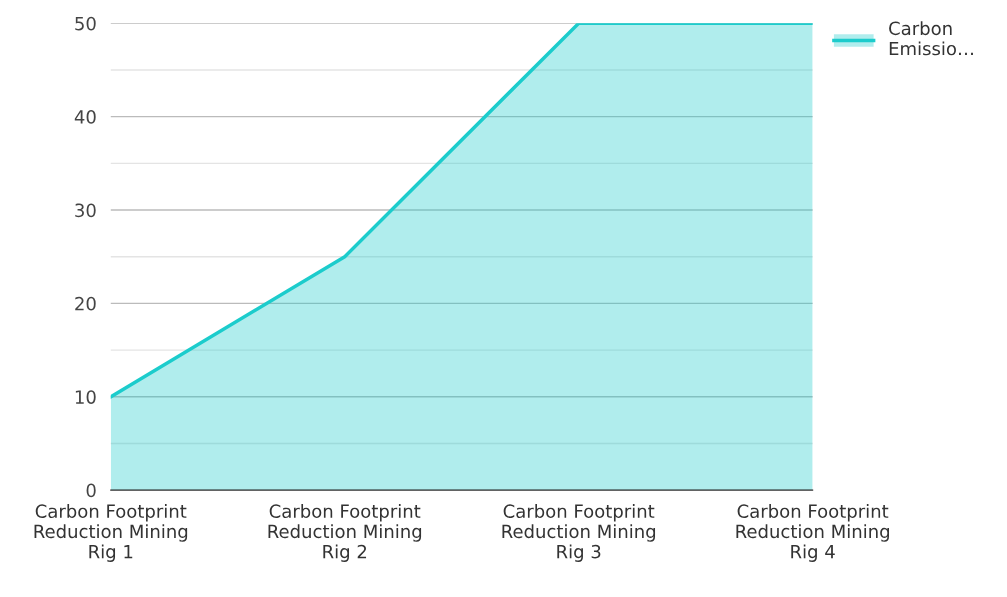  What do you see at coordinates (85, 23) in the screenshot?
I see `y-tick-label: 50` at bounding box center [85, 23].